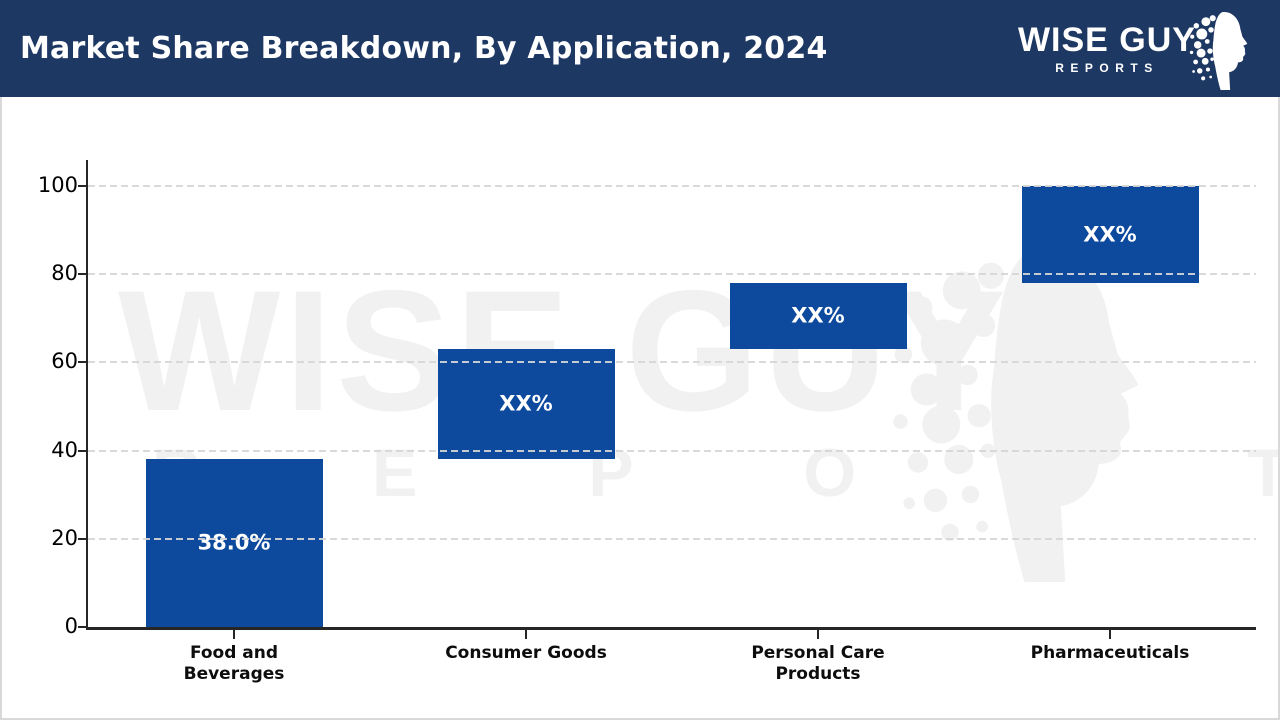 The height and width of the screenshot is (720, 1280). What do you see at coordinates (64, 537) in the screenshot?
I see `y-tick-label-20: 20` at bounding box center [64, 537].